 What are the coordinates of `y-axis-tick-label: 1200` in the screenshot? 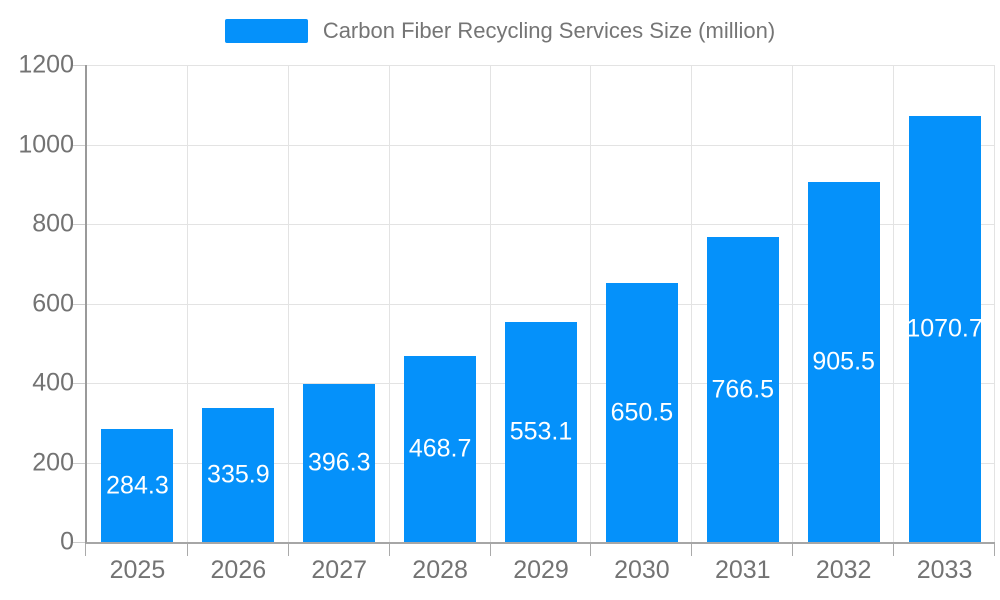 It's located at (46, 64).